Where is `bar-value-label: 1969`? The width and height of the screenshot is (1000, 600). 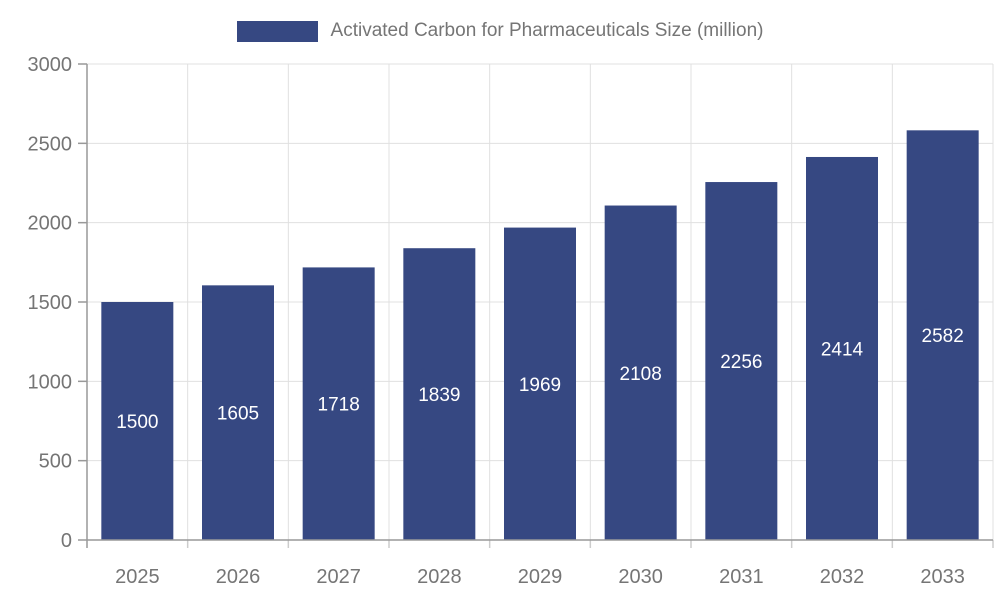 bar-value-label: 1969 is located at coordinates (540, 385).